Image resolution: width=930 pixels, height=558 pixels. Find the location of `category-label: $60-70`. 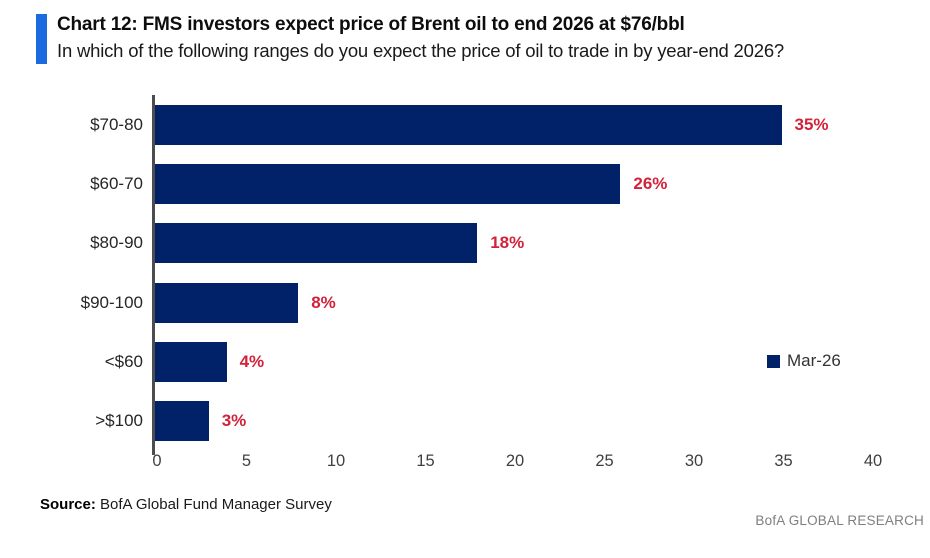

category-label: $60-70 is located at coordinates (116, 183).